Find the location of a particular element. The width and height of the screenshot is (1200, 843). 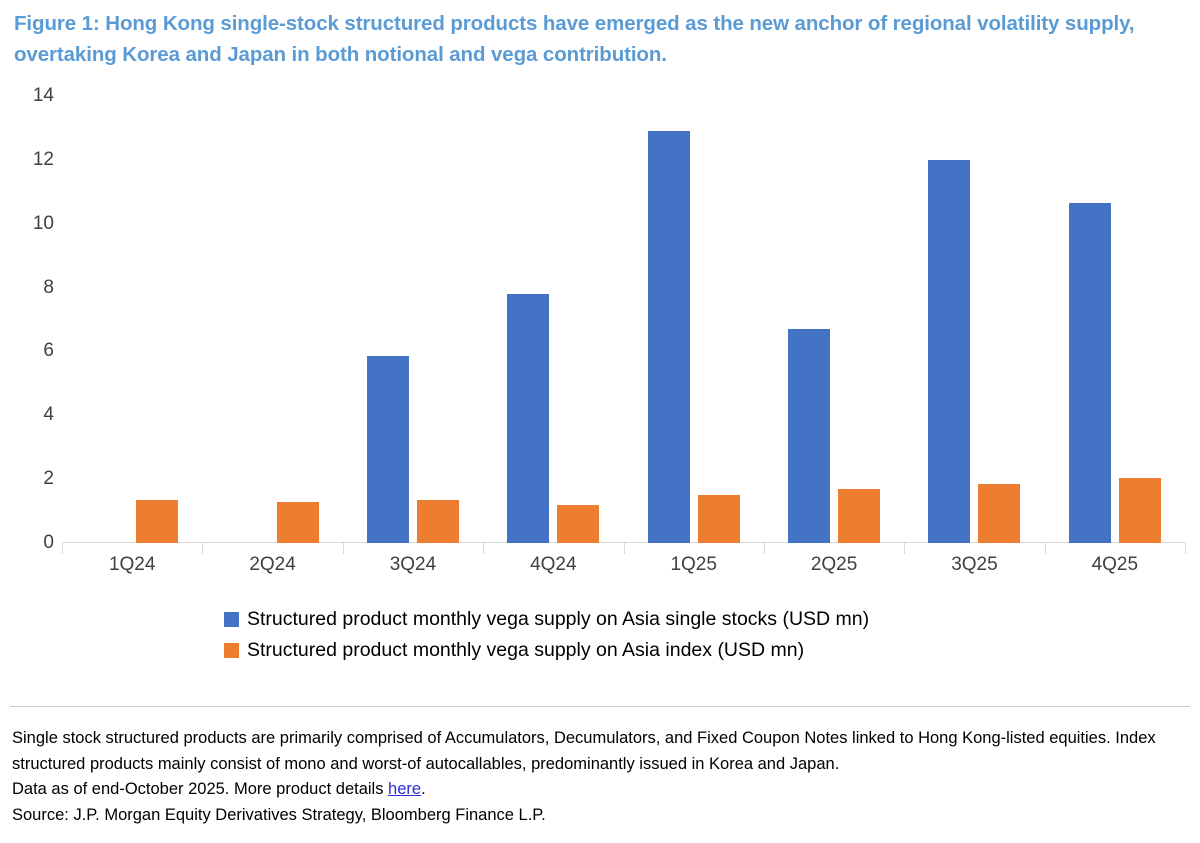

y-tick-label: 4 is located at coordinates (48, 415).